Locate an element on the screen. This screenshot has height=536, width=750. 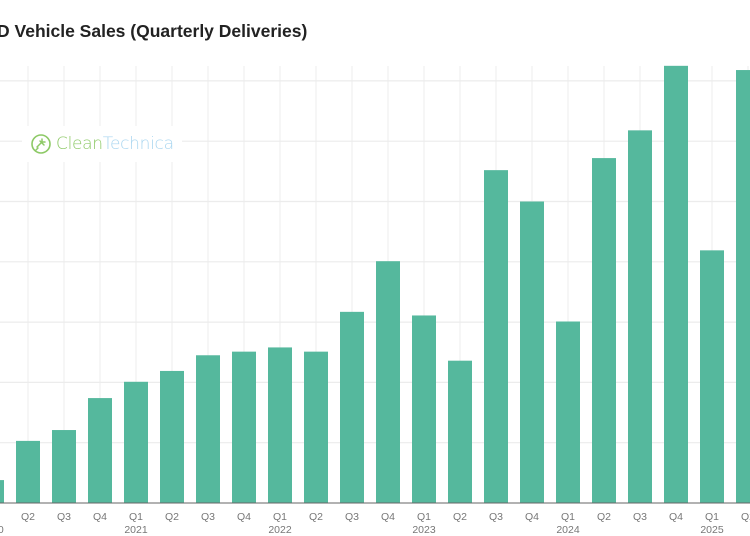
bar-q1-2024 is located at coordinates (568, 412).